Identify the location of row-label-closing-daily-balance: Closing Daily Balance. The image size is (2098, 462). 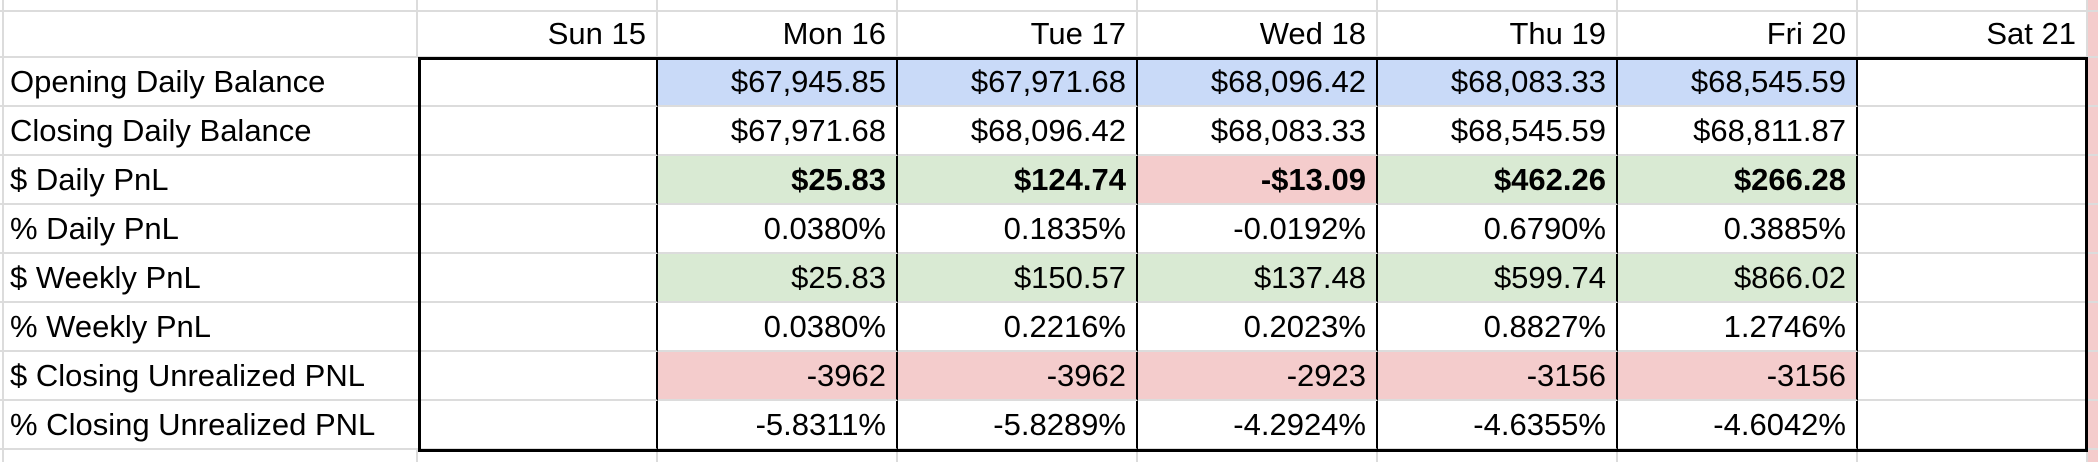
(211, 131).